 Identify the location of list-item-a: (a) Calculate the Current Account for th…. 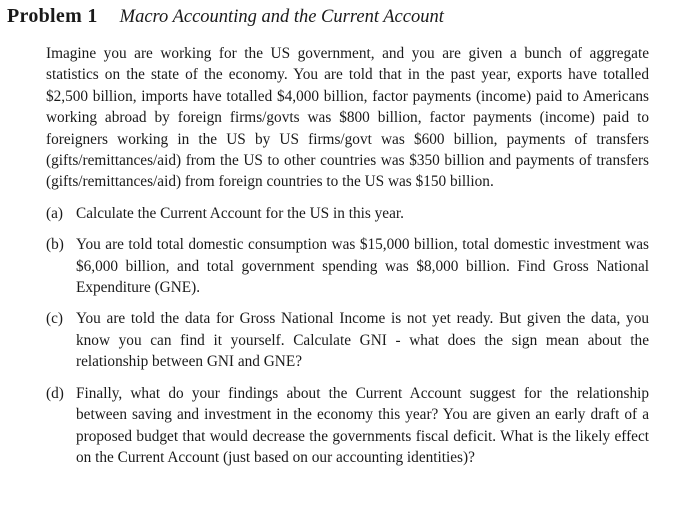
(347, 213).